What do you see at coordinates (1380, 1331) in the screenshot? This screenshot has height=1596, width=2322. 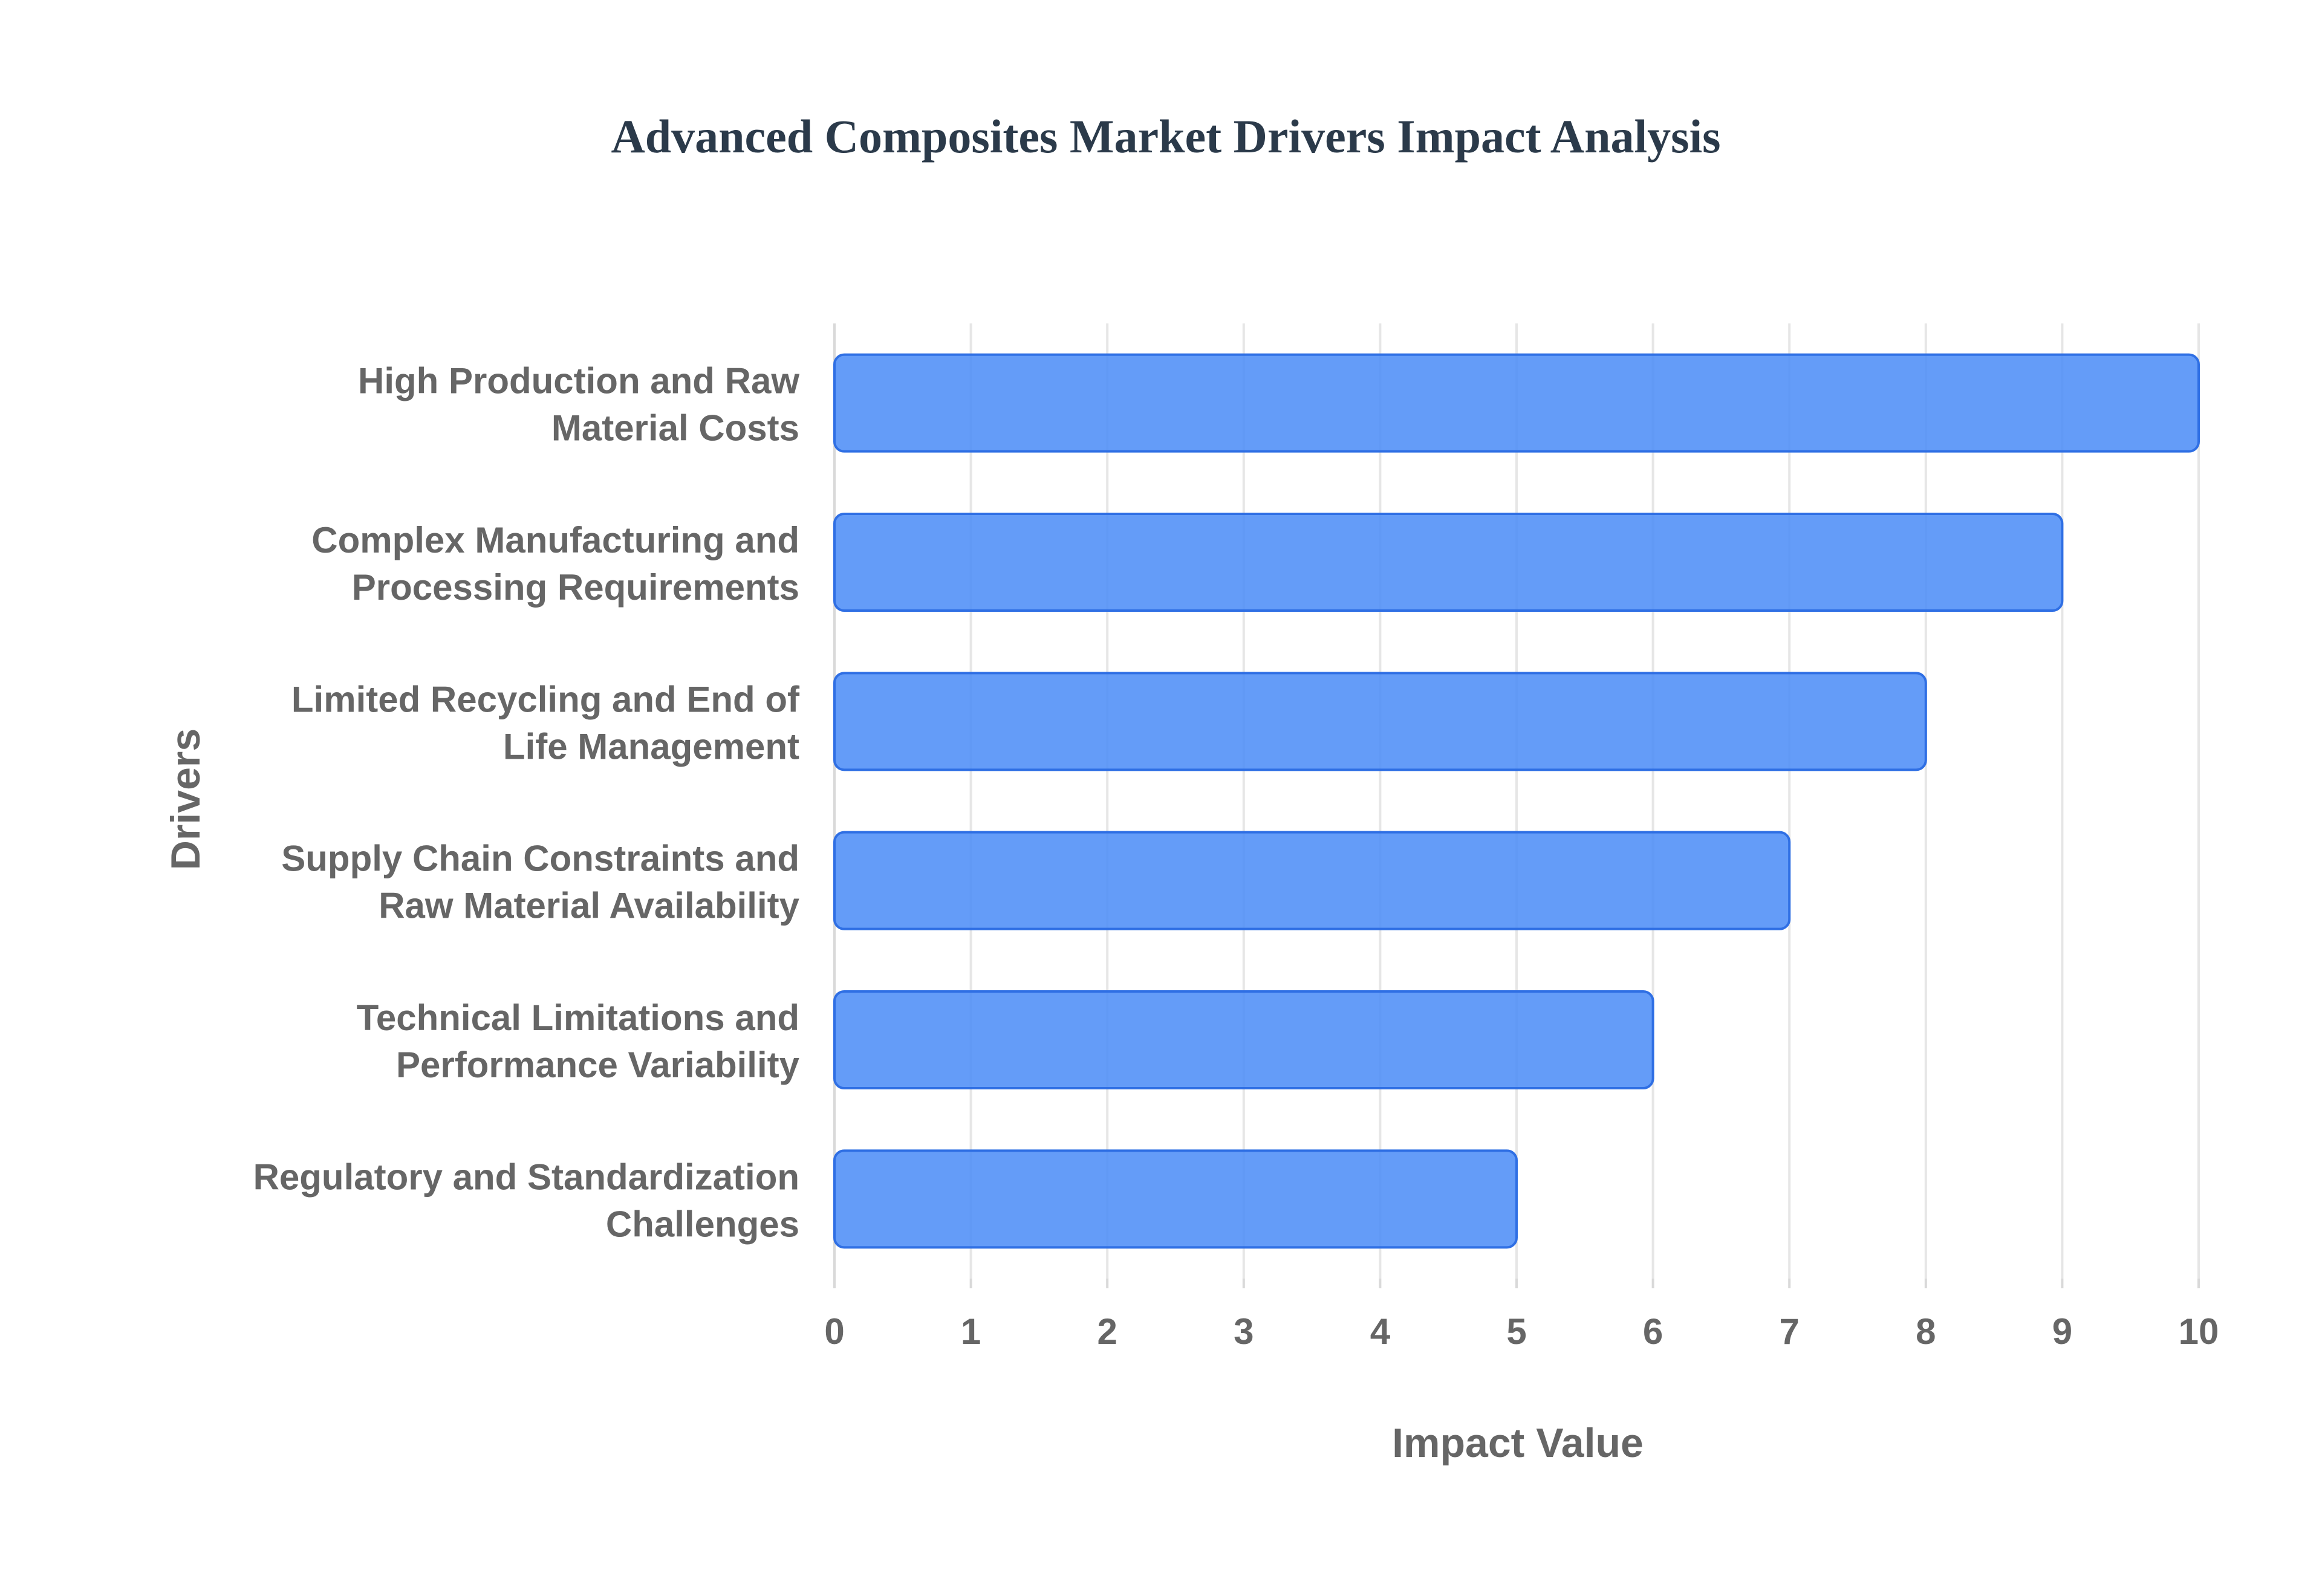 I see `x-tick-label: 4` at bounding box center [1380, 1331].